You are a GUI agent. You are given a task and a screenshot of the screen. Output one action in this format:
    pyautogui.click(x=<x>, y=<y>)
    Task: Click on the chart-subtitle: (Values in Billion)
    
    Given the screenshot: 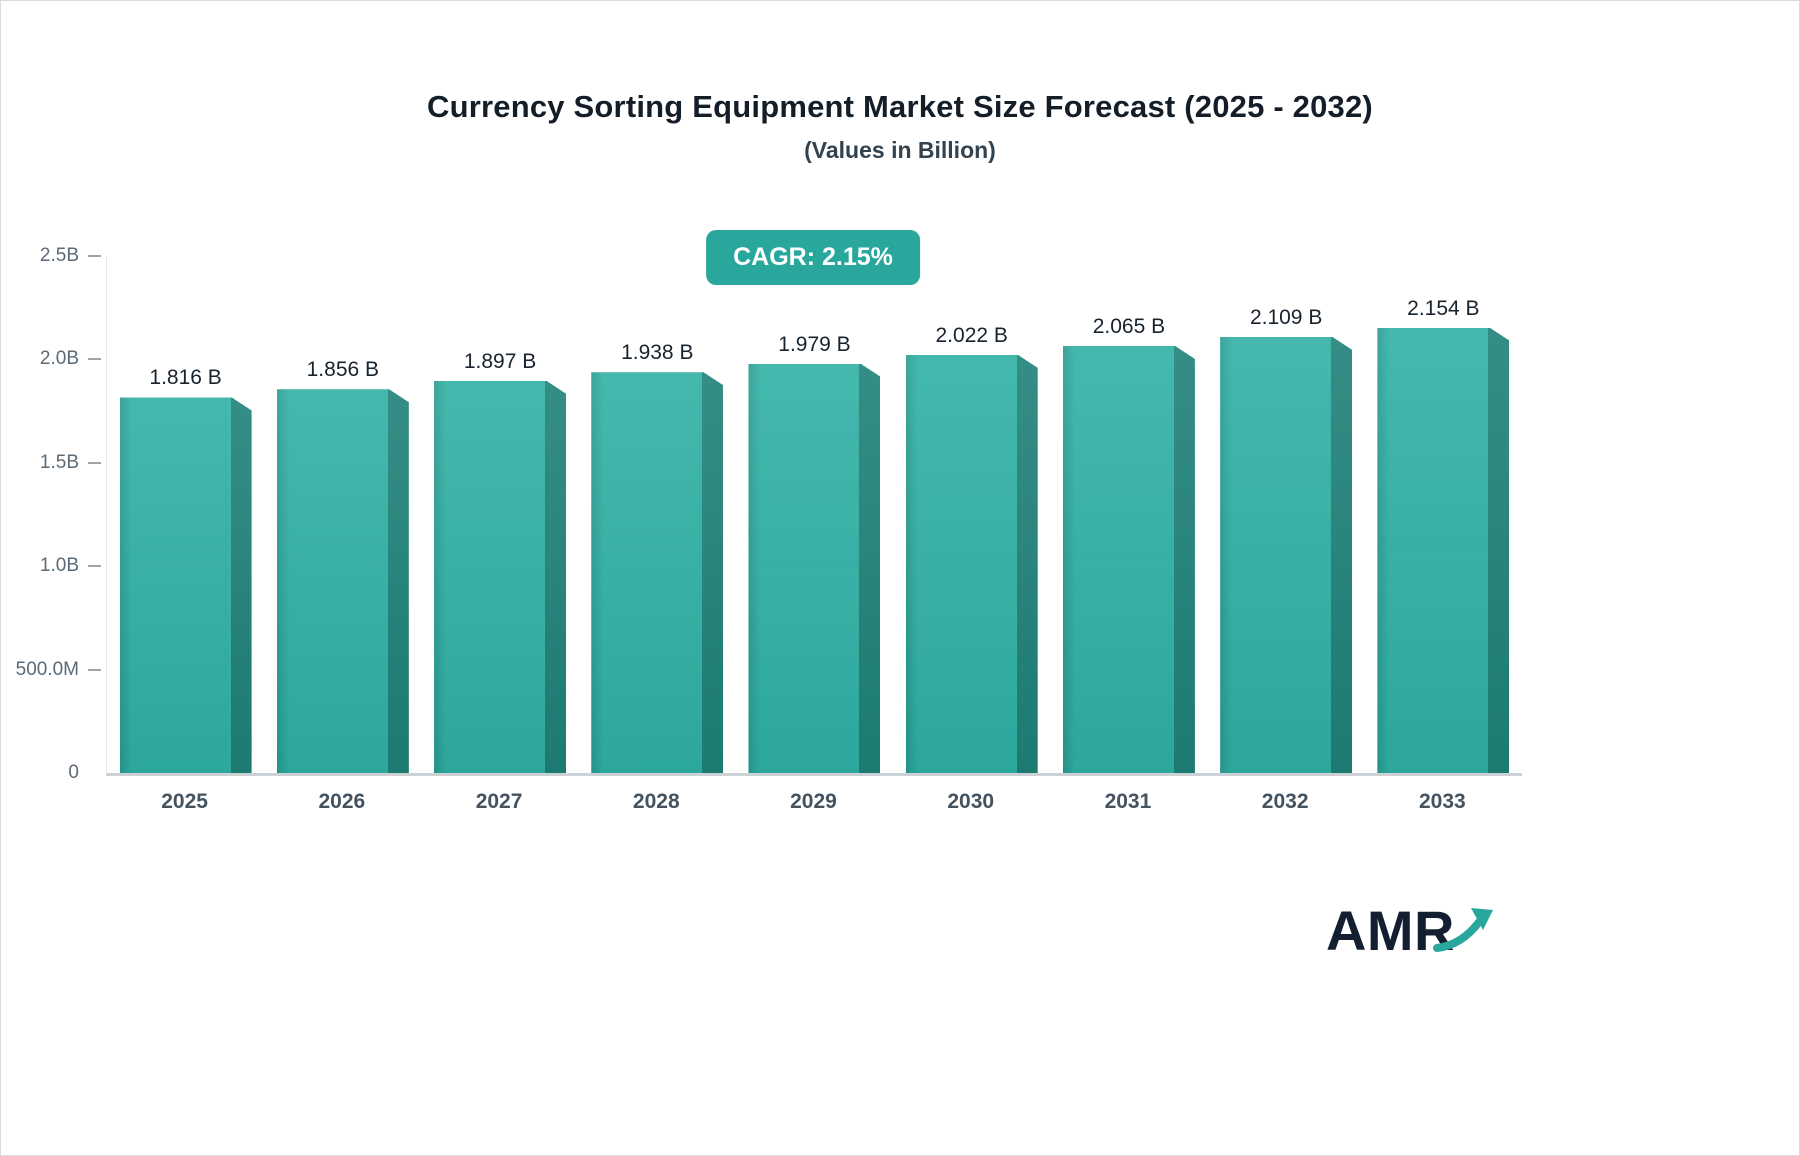 What is the action you would take?
    pyautogui.click(x=900, y=150)
    